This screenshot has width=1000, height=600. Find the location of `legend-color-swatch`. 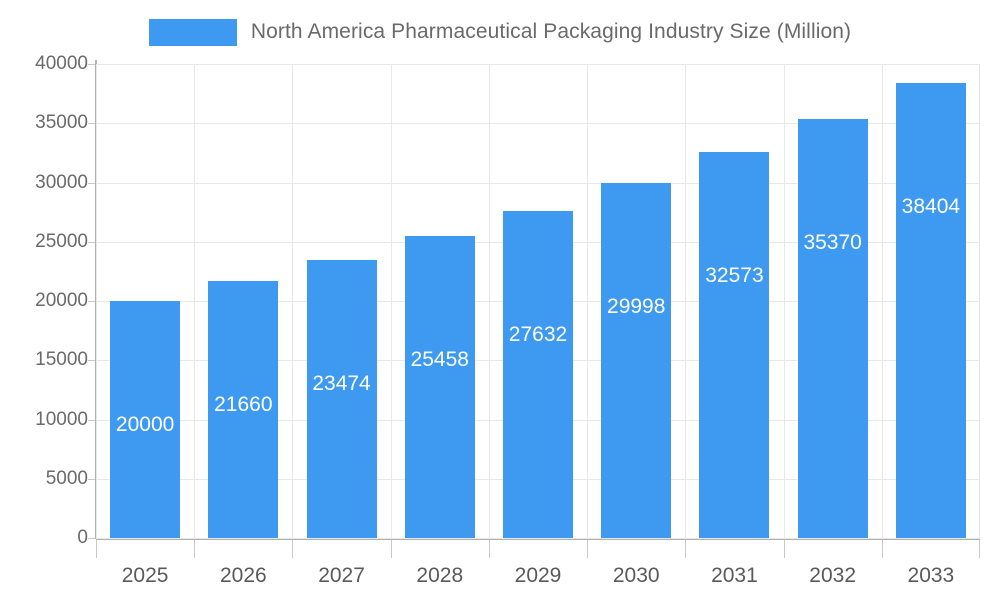

legend-color-swatch is located at coordinates (192, 32).